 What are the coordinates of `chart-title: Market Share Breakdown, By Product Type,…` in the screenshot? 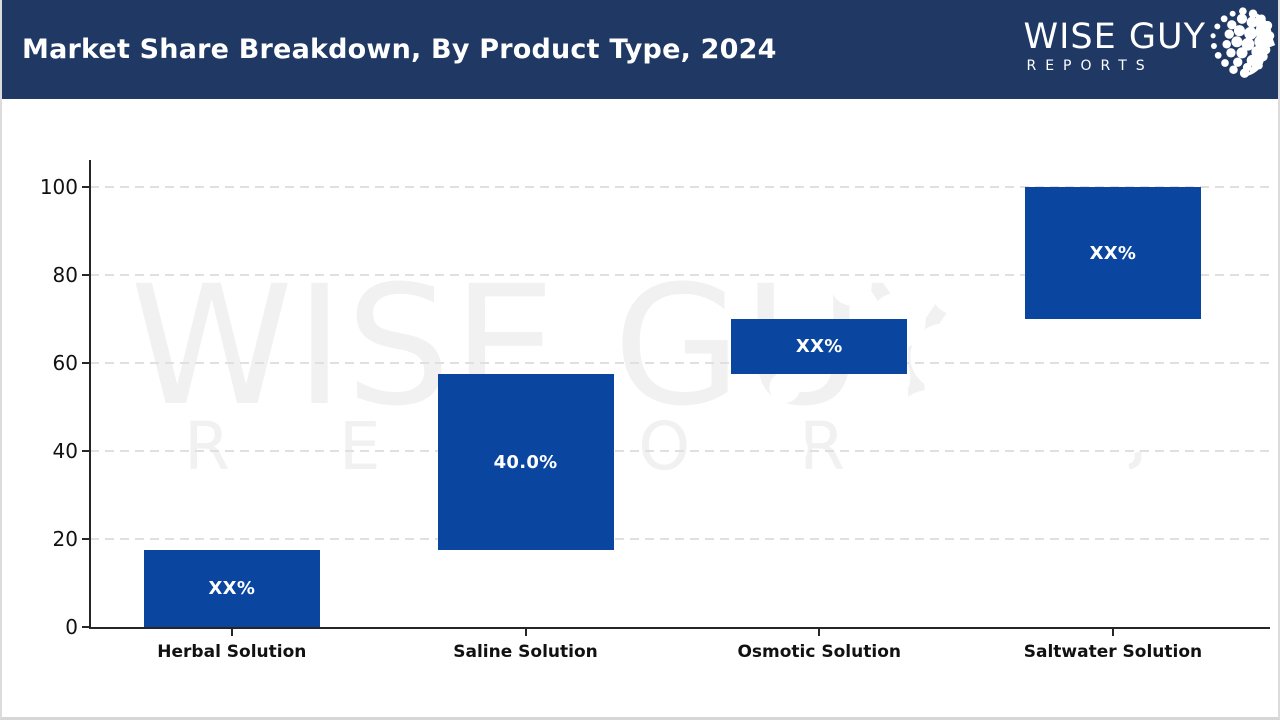 It's located at (399, 49).